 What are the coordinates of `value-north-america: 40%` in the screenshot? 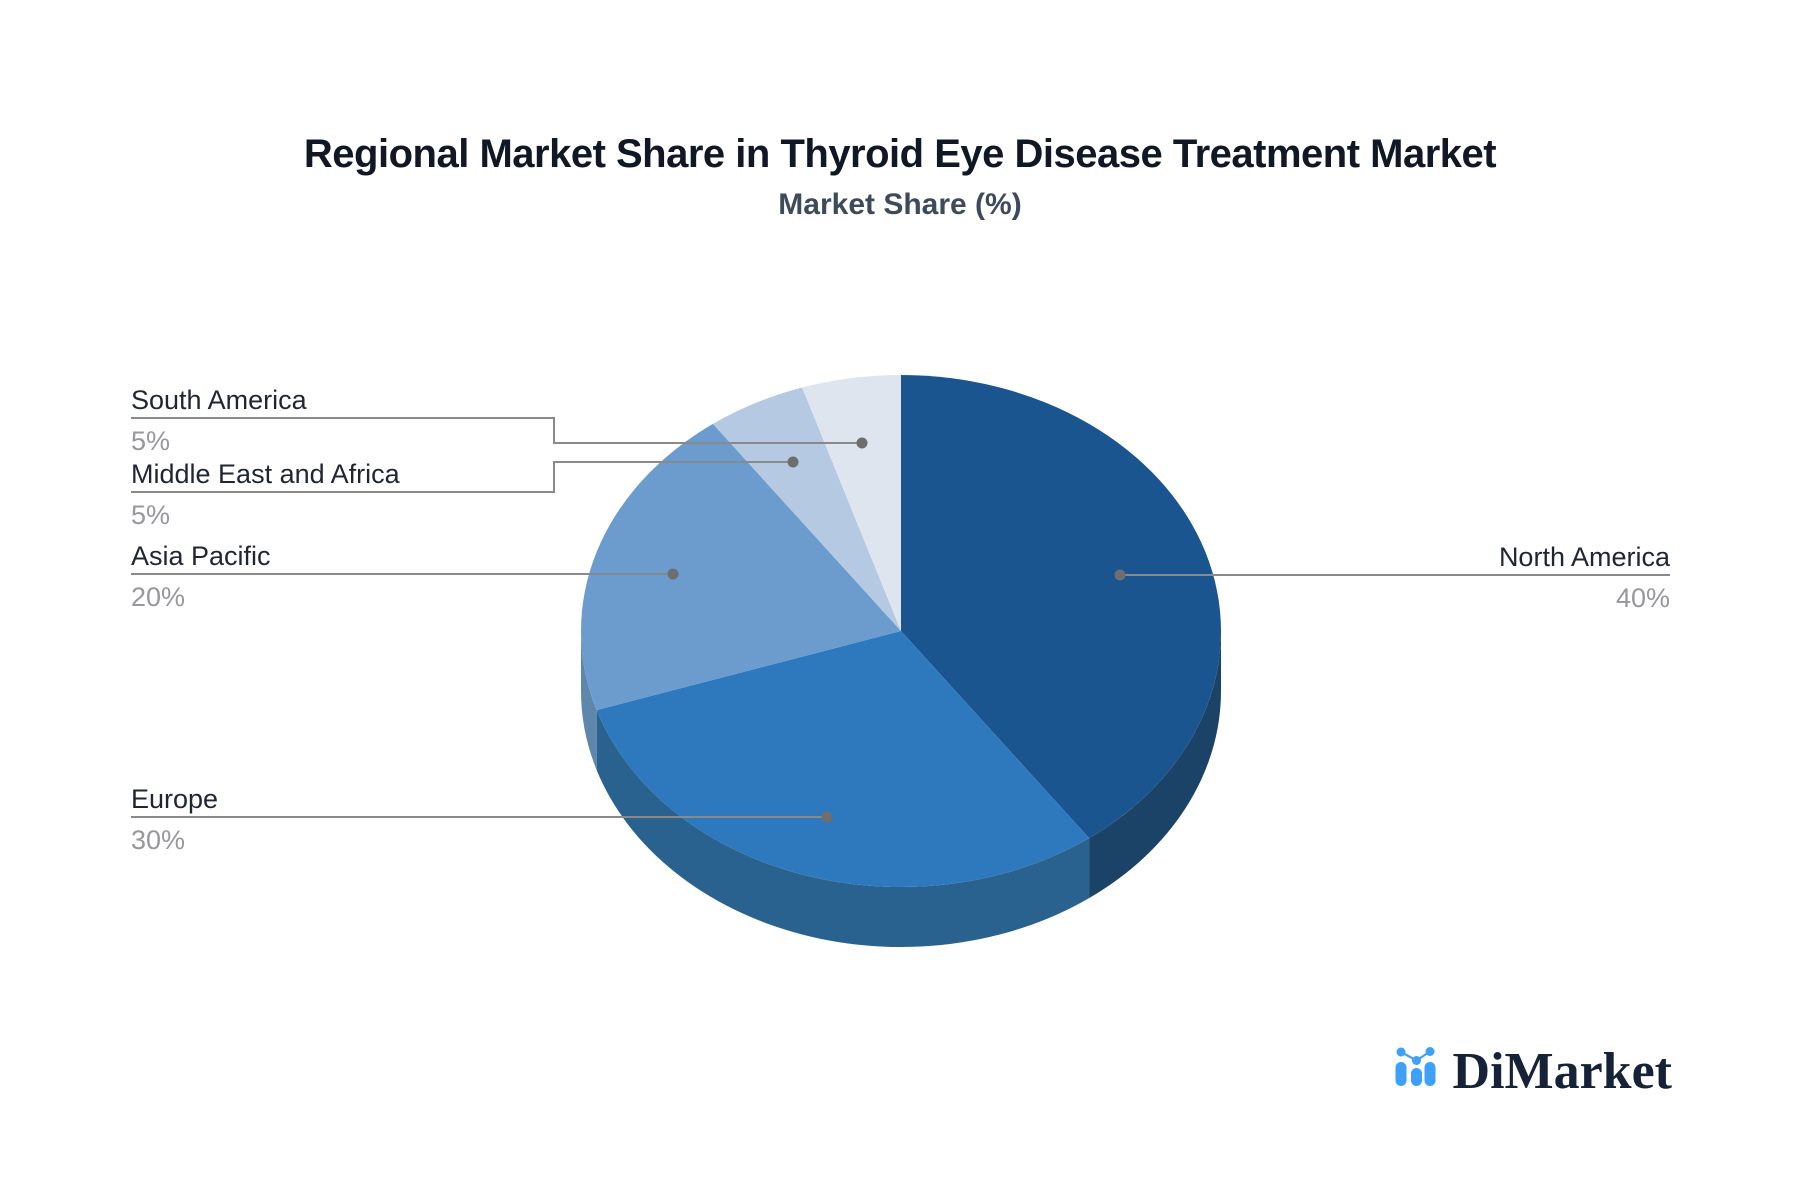 It's located at (1642, 598).